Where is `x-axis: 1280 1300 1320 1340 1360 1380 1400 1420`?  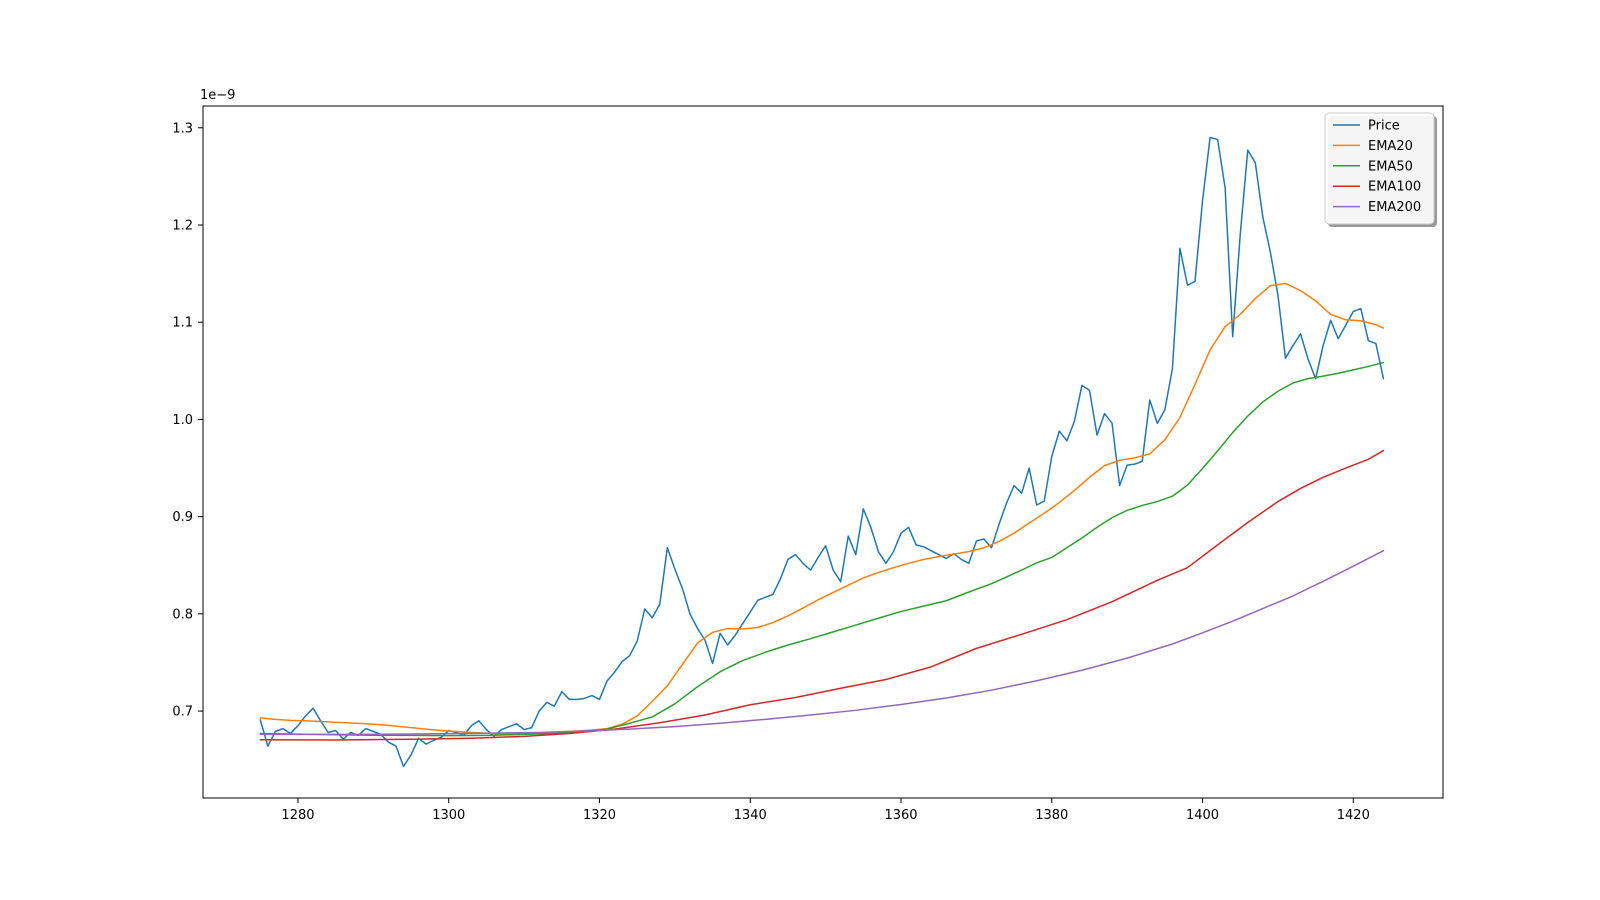 x-axis: 1280 1300 1320 1340 1360 1380 1400 1420 is located at coordinates (825, 810).